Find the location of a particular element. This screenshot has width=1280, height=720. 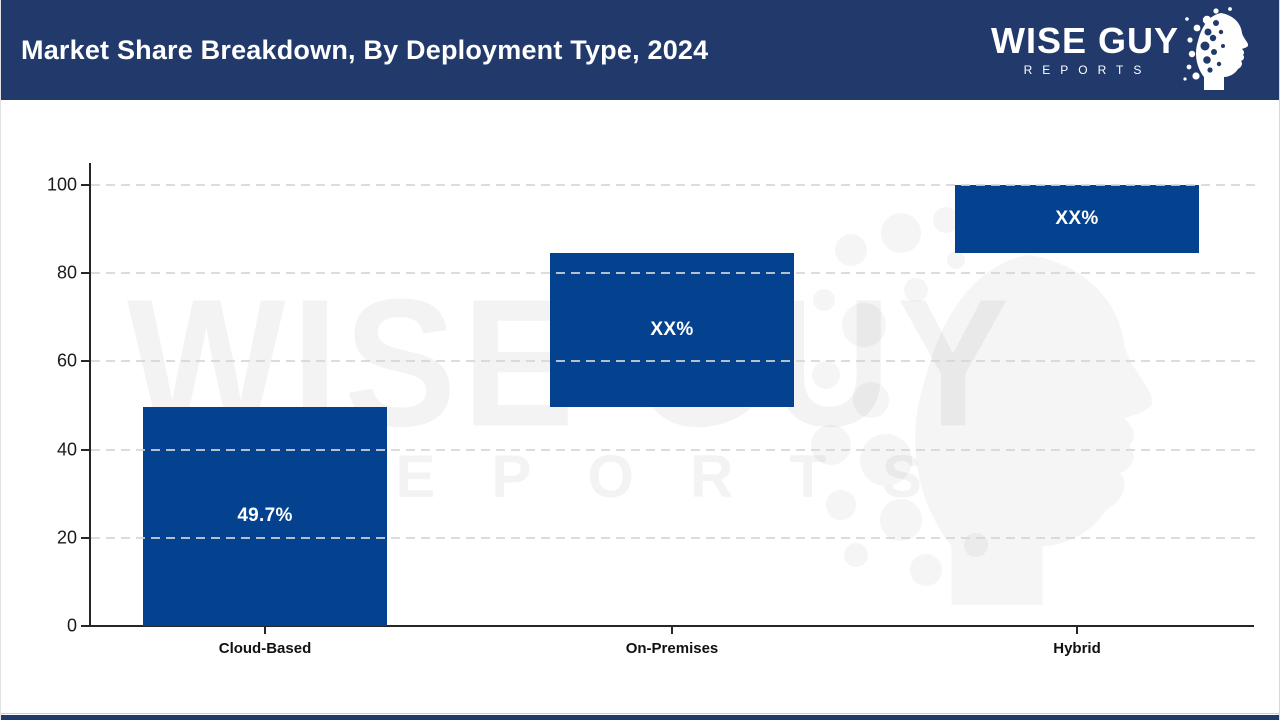

logo-wordmark: WISE GUY is located at coordinates (1084, 40).